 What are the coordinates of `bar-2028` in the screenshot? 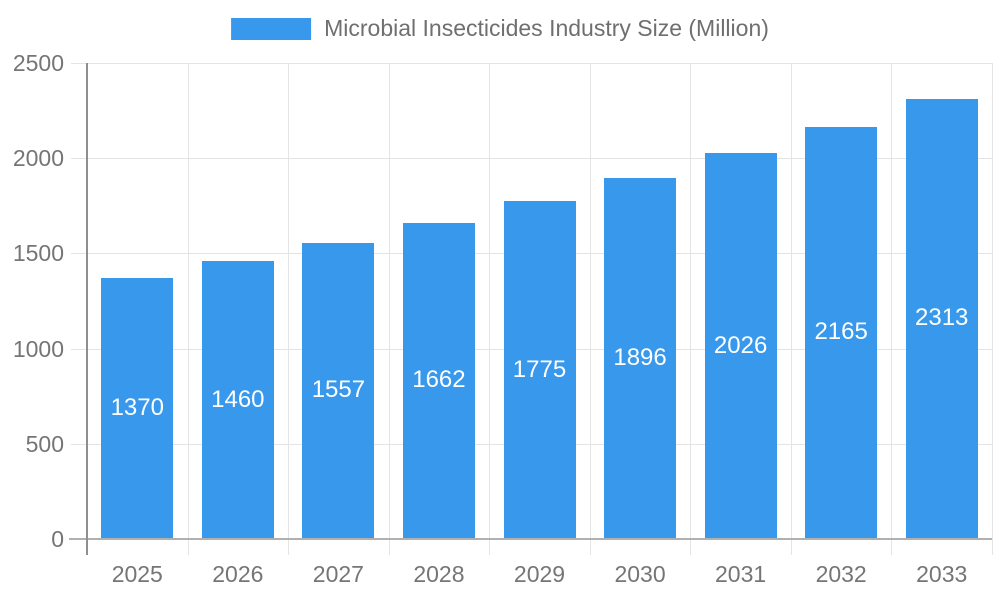 It's located at (438, 380).